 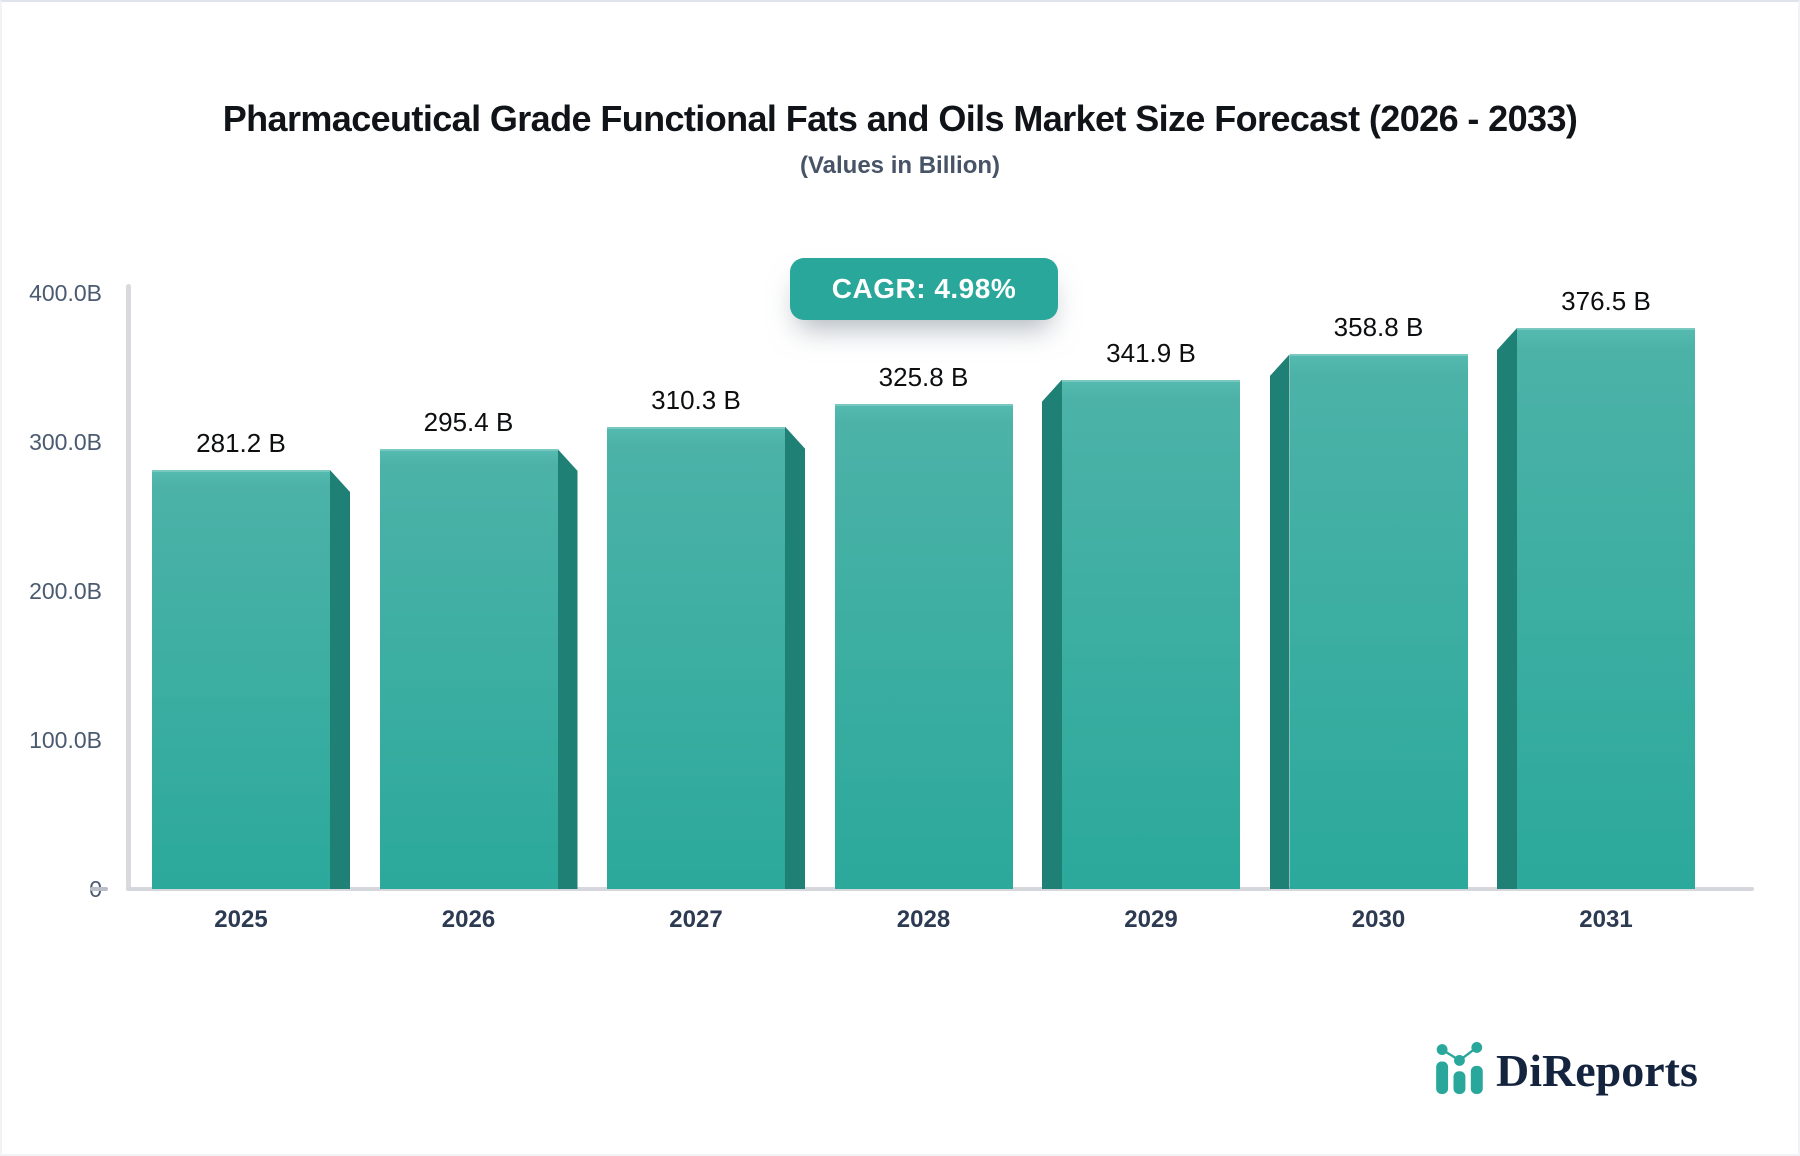 I want to click on bar-2030, so click(x=1378, y=621).